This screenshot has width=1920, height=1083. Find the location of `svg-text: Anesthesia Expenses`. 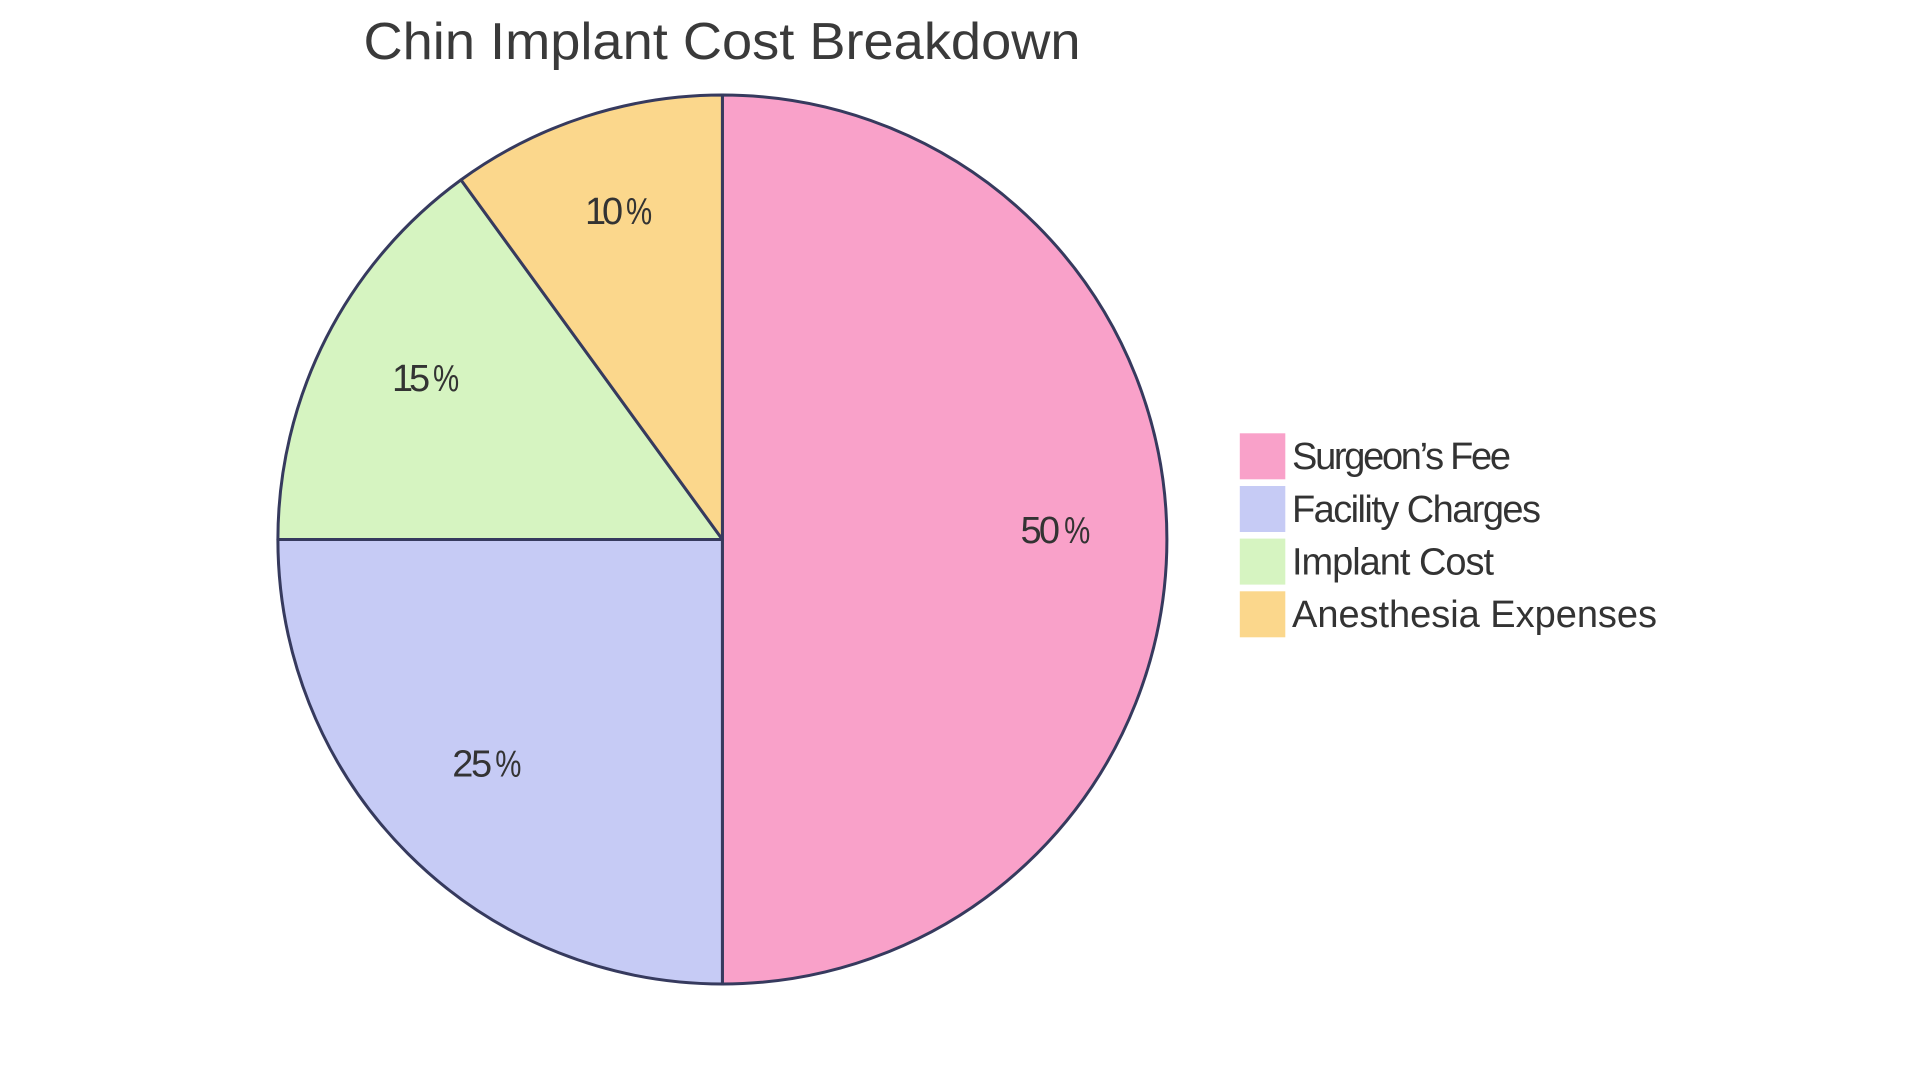

svg-text: Anesthesia Expenses is located at coordinates (1474, 615).